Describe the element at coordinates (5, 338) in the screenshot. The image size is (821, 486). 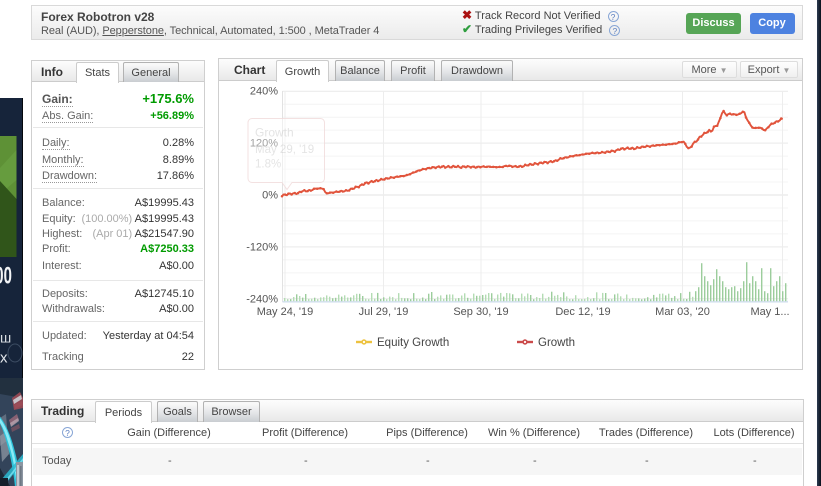
I see `svg-text: ш` at that location.